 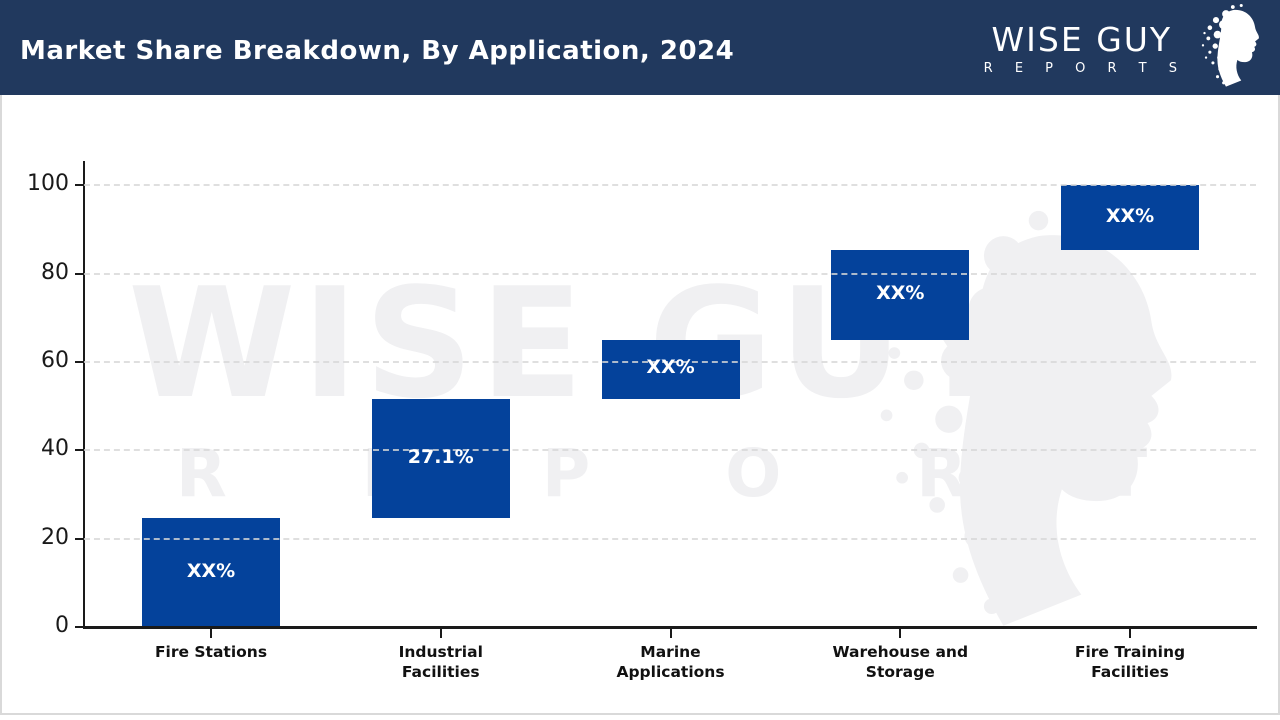 I want to click on x-axis-category-label: Industrial Facilities, so click(x=440, y=662).